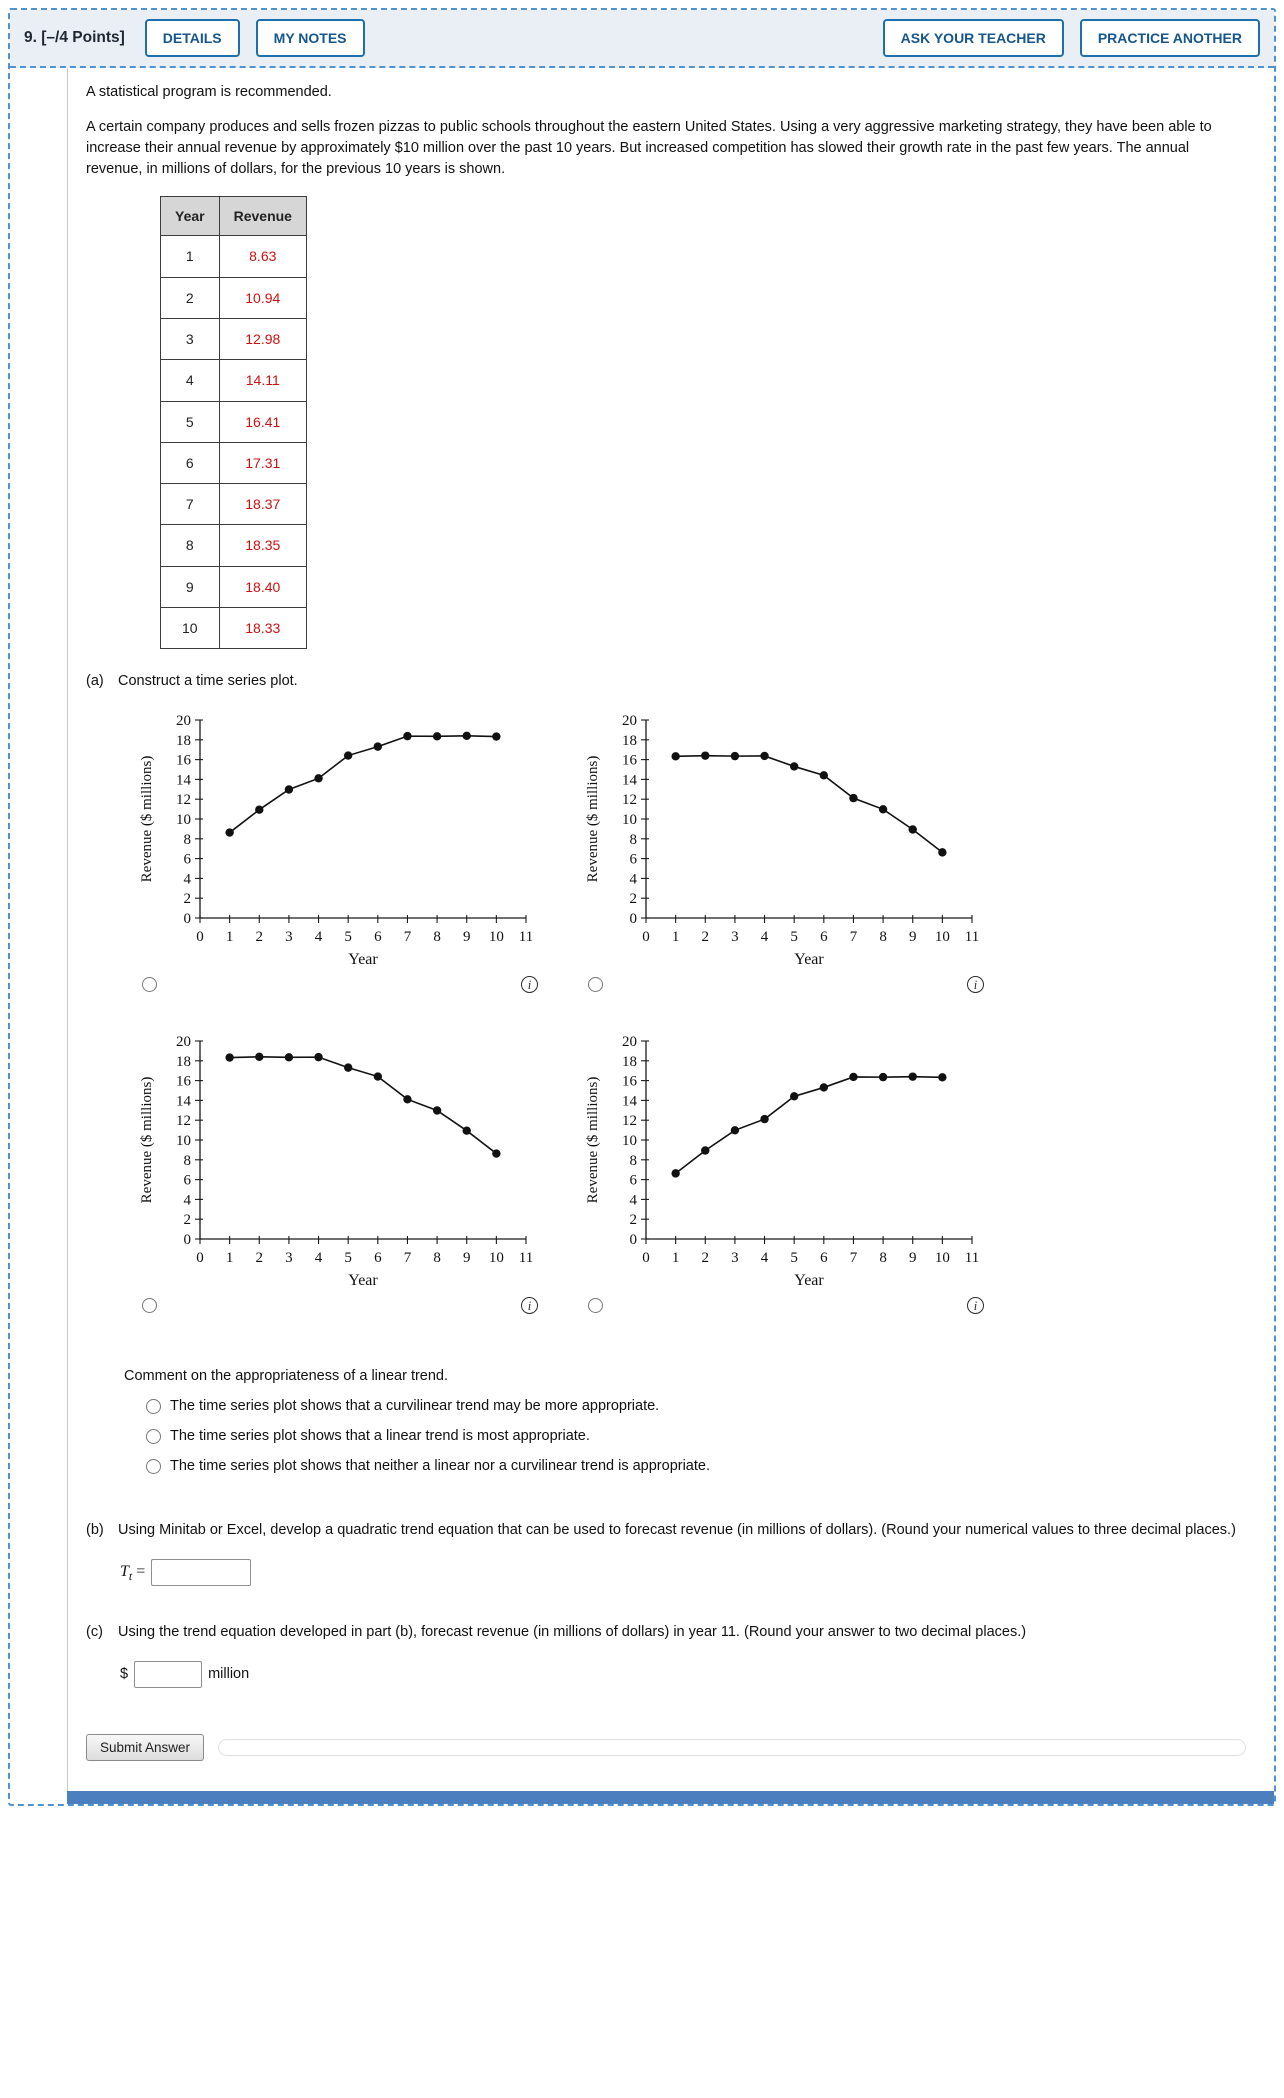 The height and width of the screenshot is (2098, 1284). What do you see at coordinates (183, 1042) in the screenshot?
I see `svg-text: 20` at bounding box center [183, 1042].